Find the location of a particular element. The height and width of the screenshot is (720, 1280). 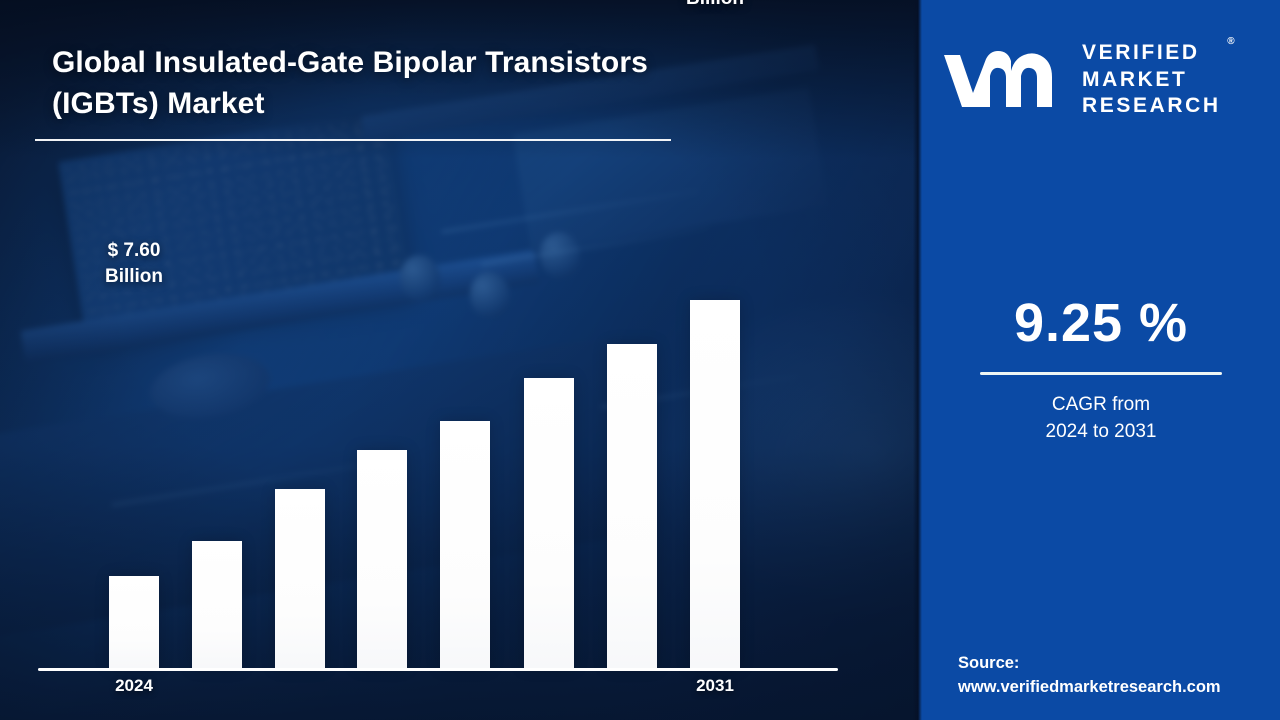

brand-line-2: MARKET is located at coordinates (1135, 79).